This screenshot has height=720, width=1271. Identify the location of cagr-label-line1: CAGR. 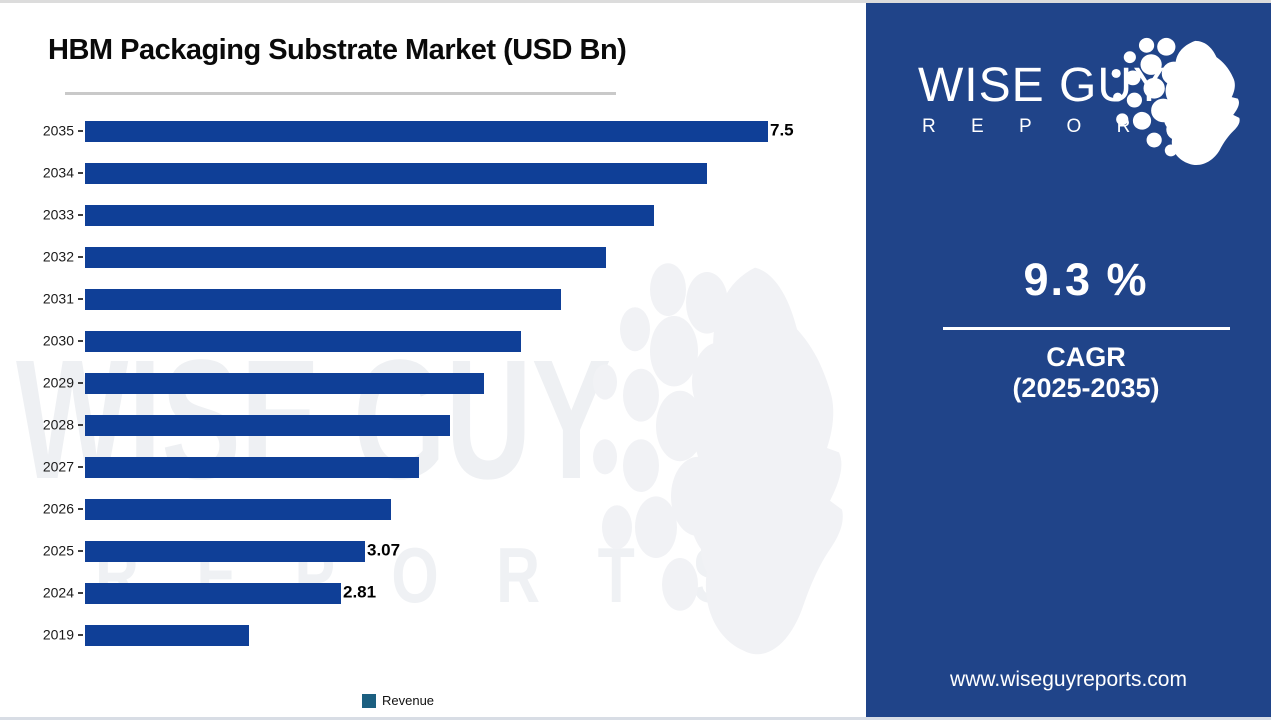
(1086, 357).